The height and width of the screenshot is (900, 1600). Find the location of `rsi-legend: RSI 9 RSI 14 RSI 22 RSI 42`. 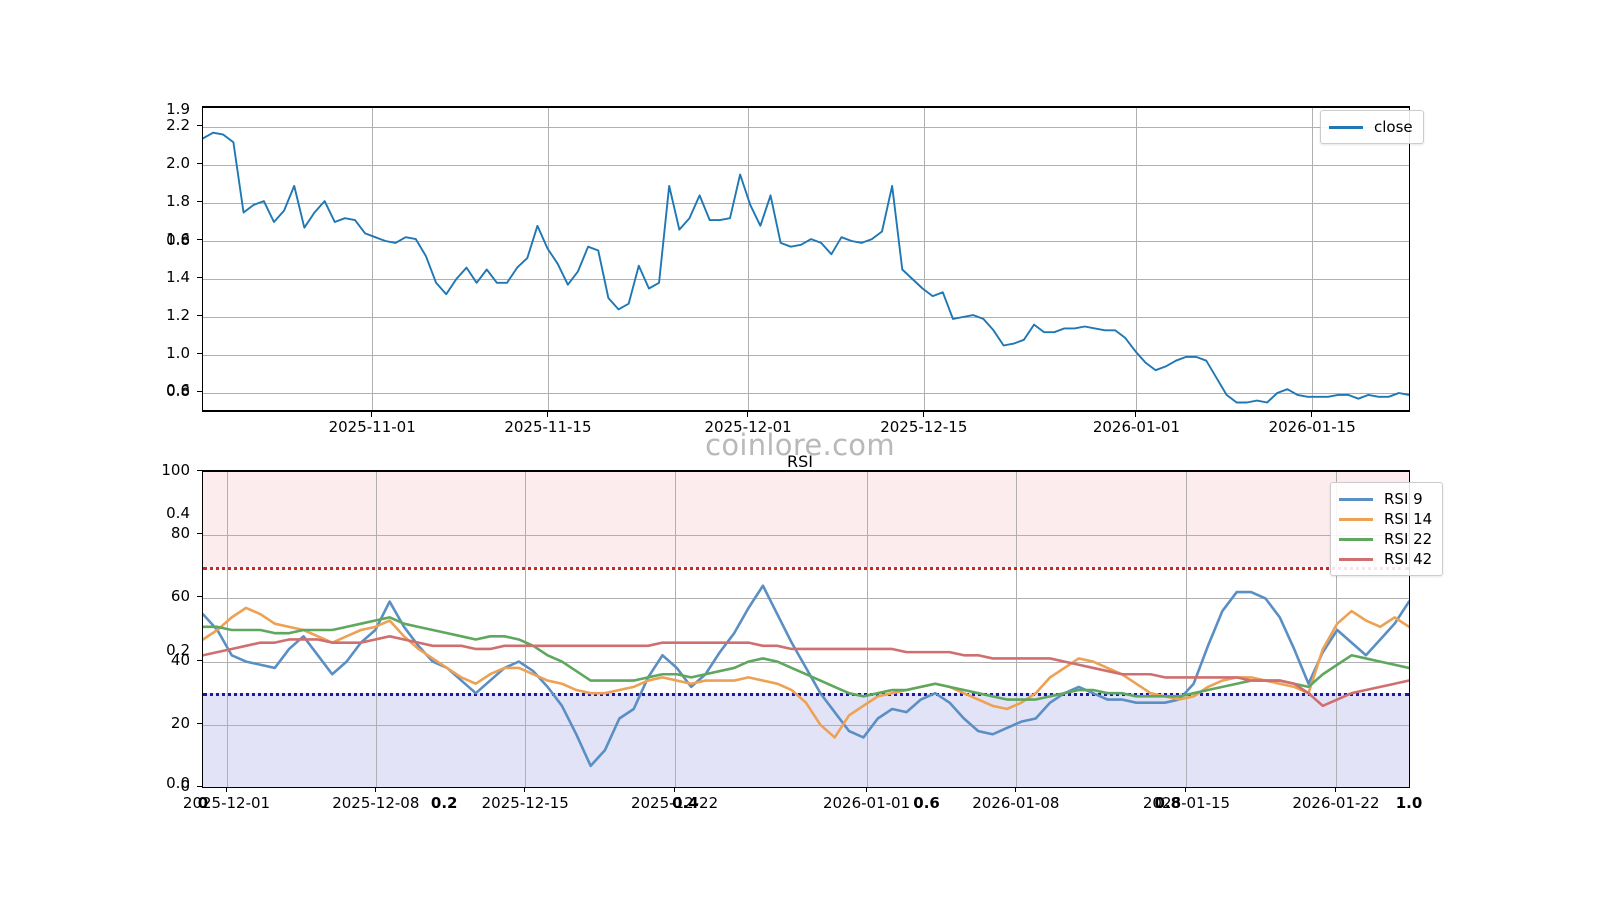

rsi-legend: RSI 9 RSI 14 RSI 22 RSI 42 is located at coordinates (1387, 529).